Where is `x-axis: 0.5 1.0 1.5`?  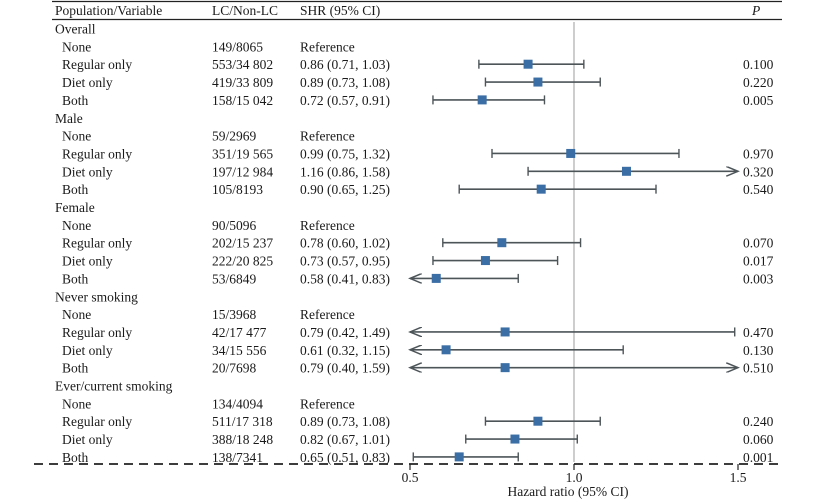 x-axis: 0.5 1.0 1.5 is located at coordinates (574, 474).